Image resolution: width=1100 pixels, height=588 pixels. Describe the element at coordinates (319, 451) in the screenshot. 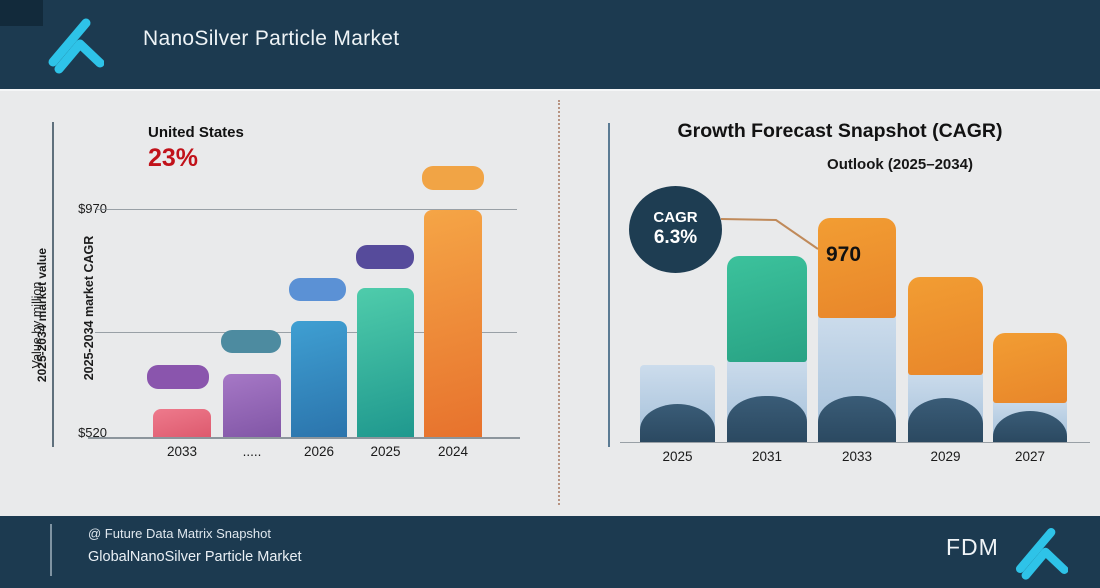

I see `left-x-tick-2026: 2026` at that location.